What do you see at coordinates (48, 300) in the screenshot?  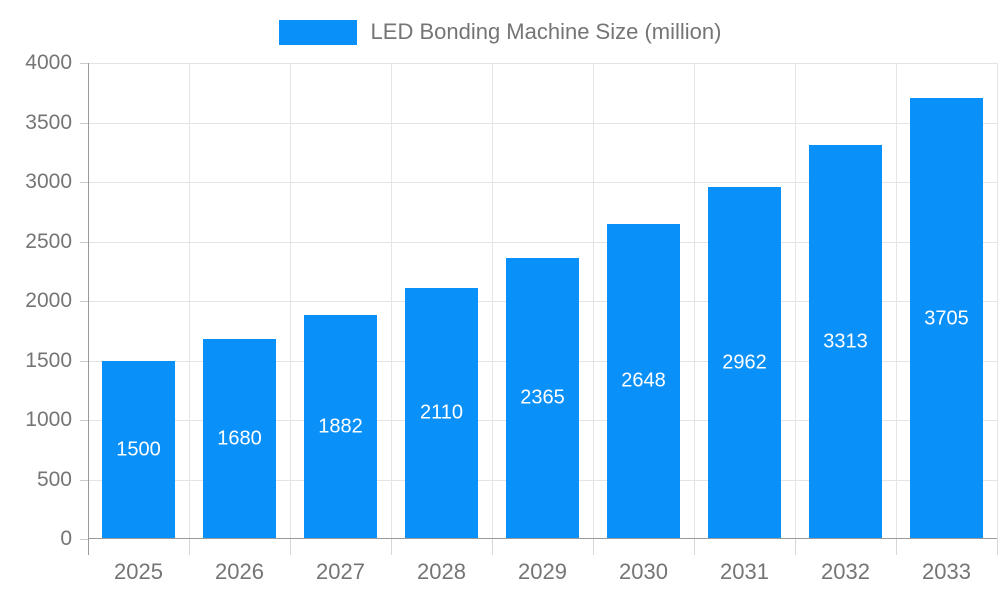 I see `y-axis-label: 2000` at bounding box center [48, 300].